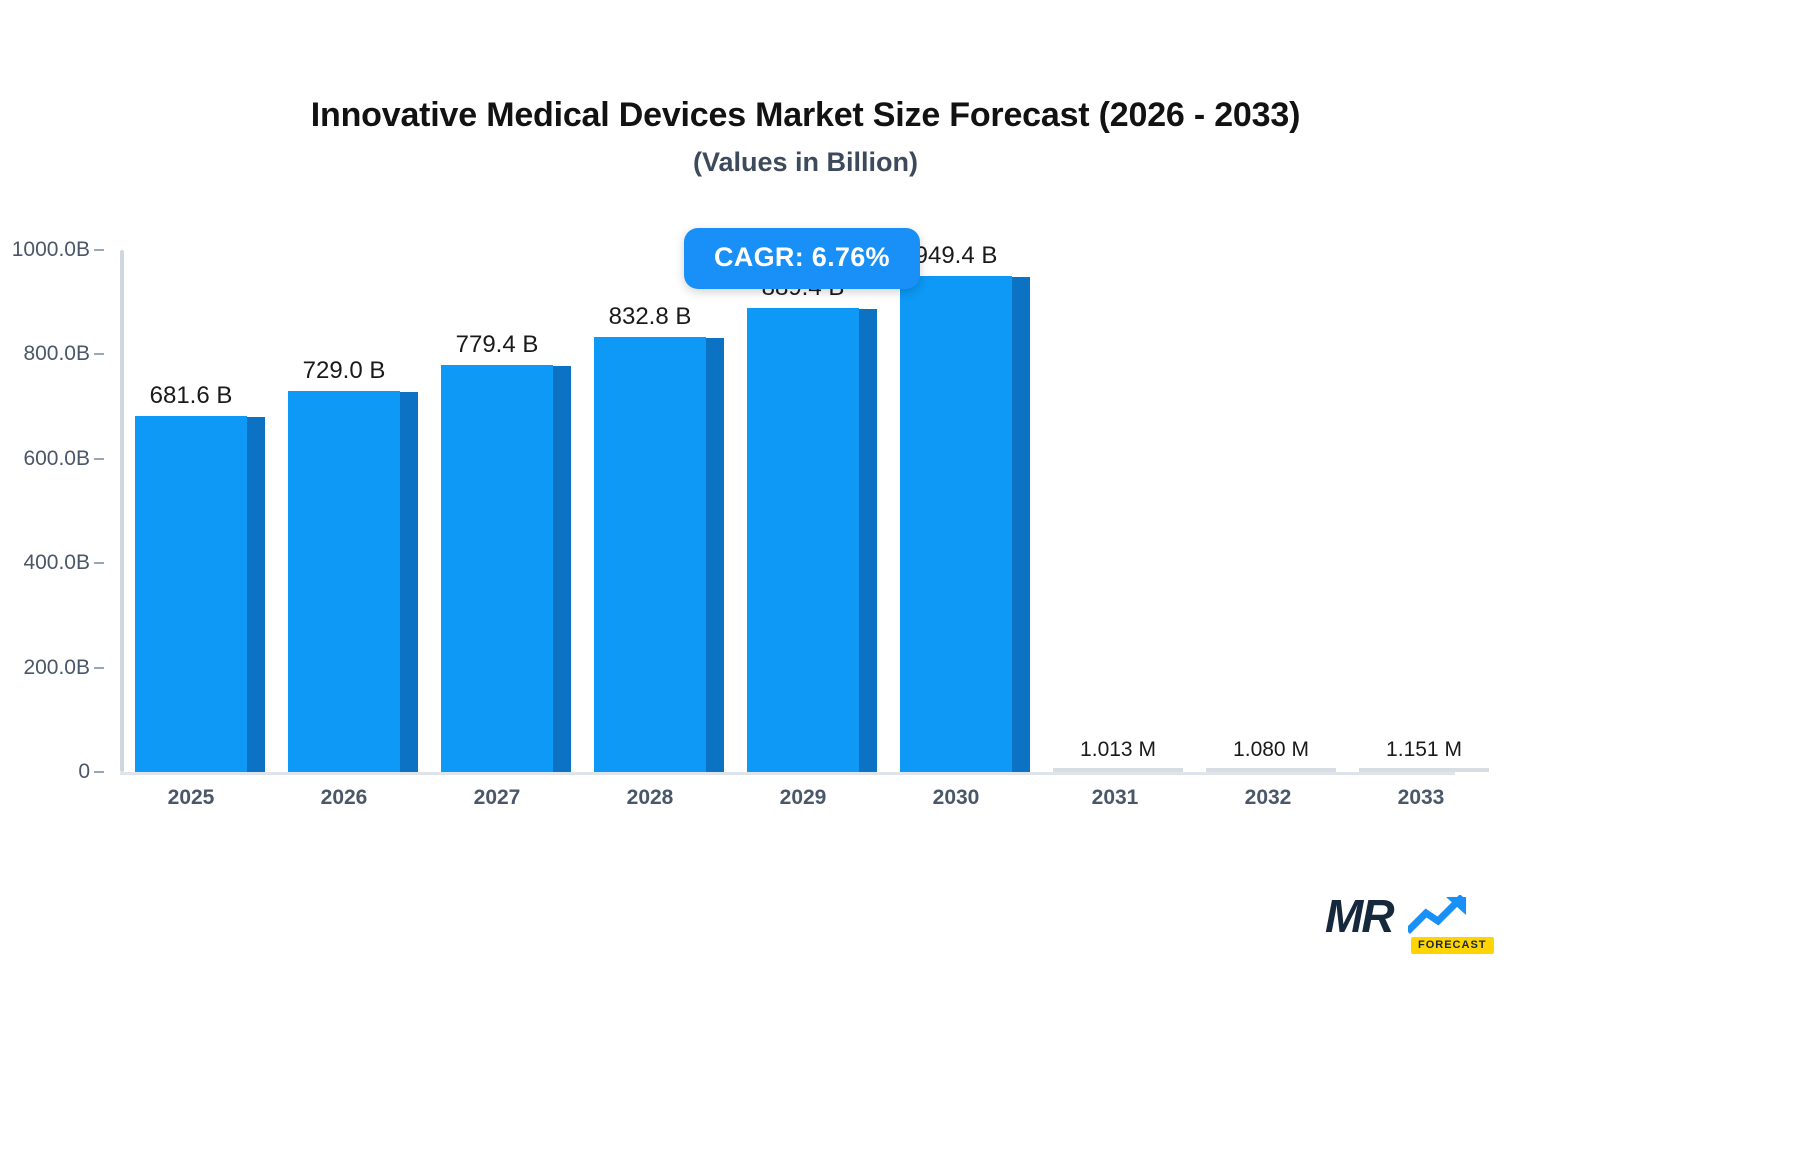 This screenshot has width=1800, height=1156. Describe the element at coordinates (802, 258) in the screenshot. I see `cagr-badge: CAGR: 6.76%` at that location.